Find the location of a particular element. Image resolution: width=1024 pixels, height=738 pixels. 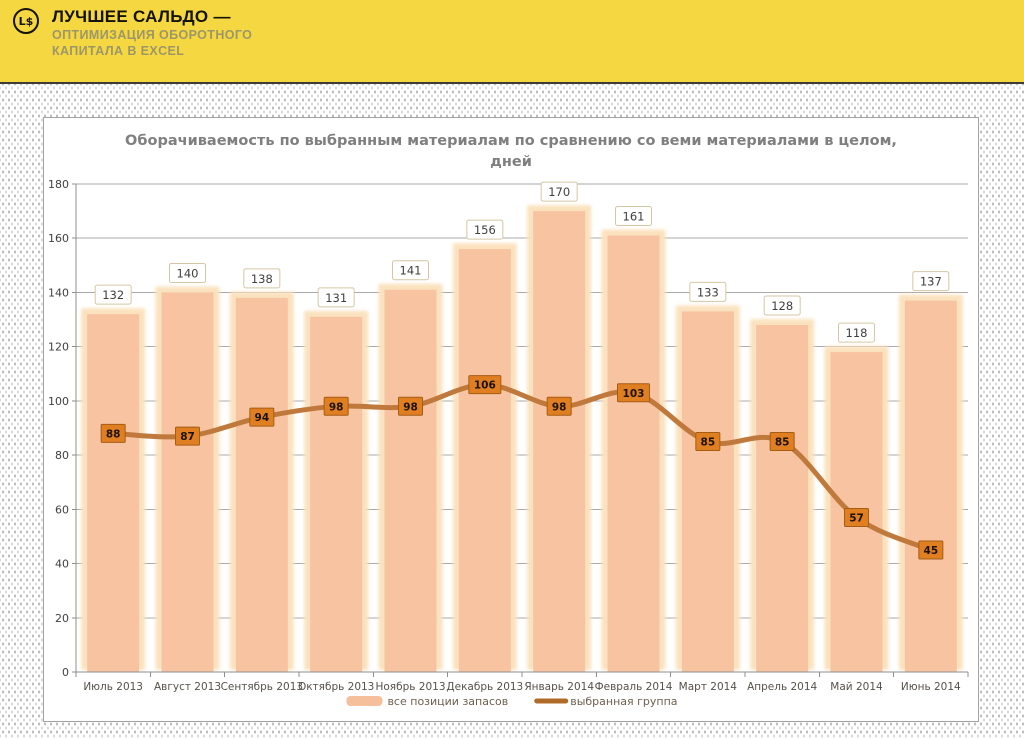

y-tick-label: 160 is located at coordinates (58, 238).